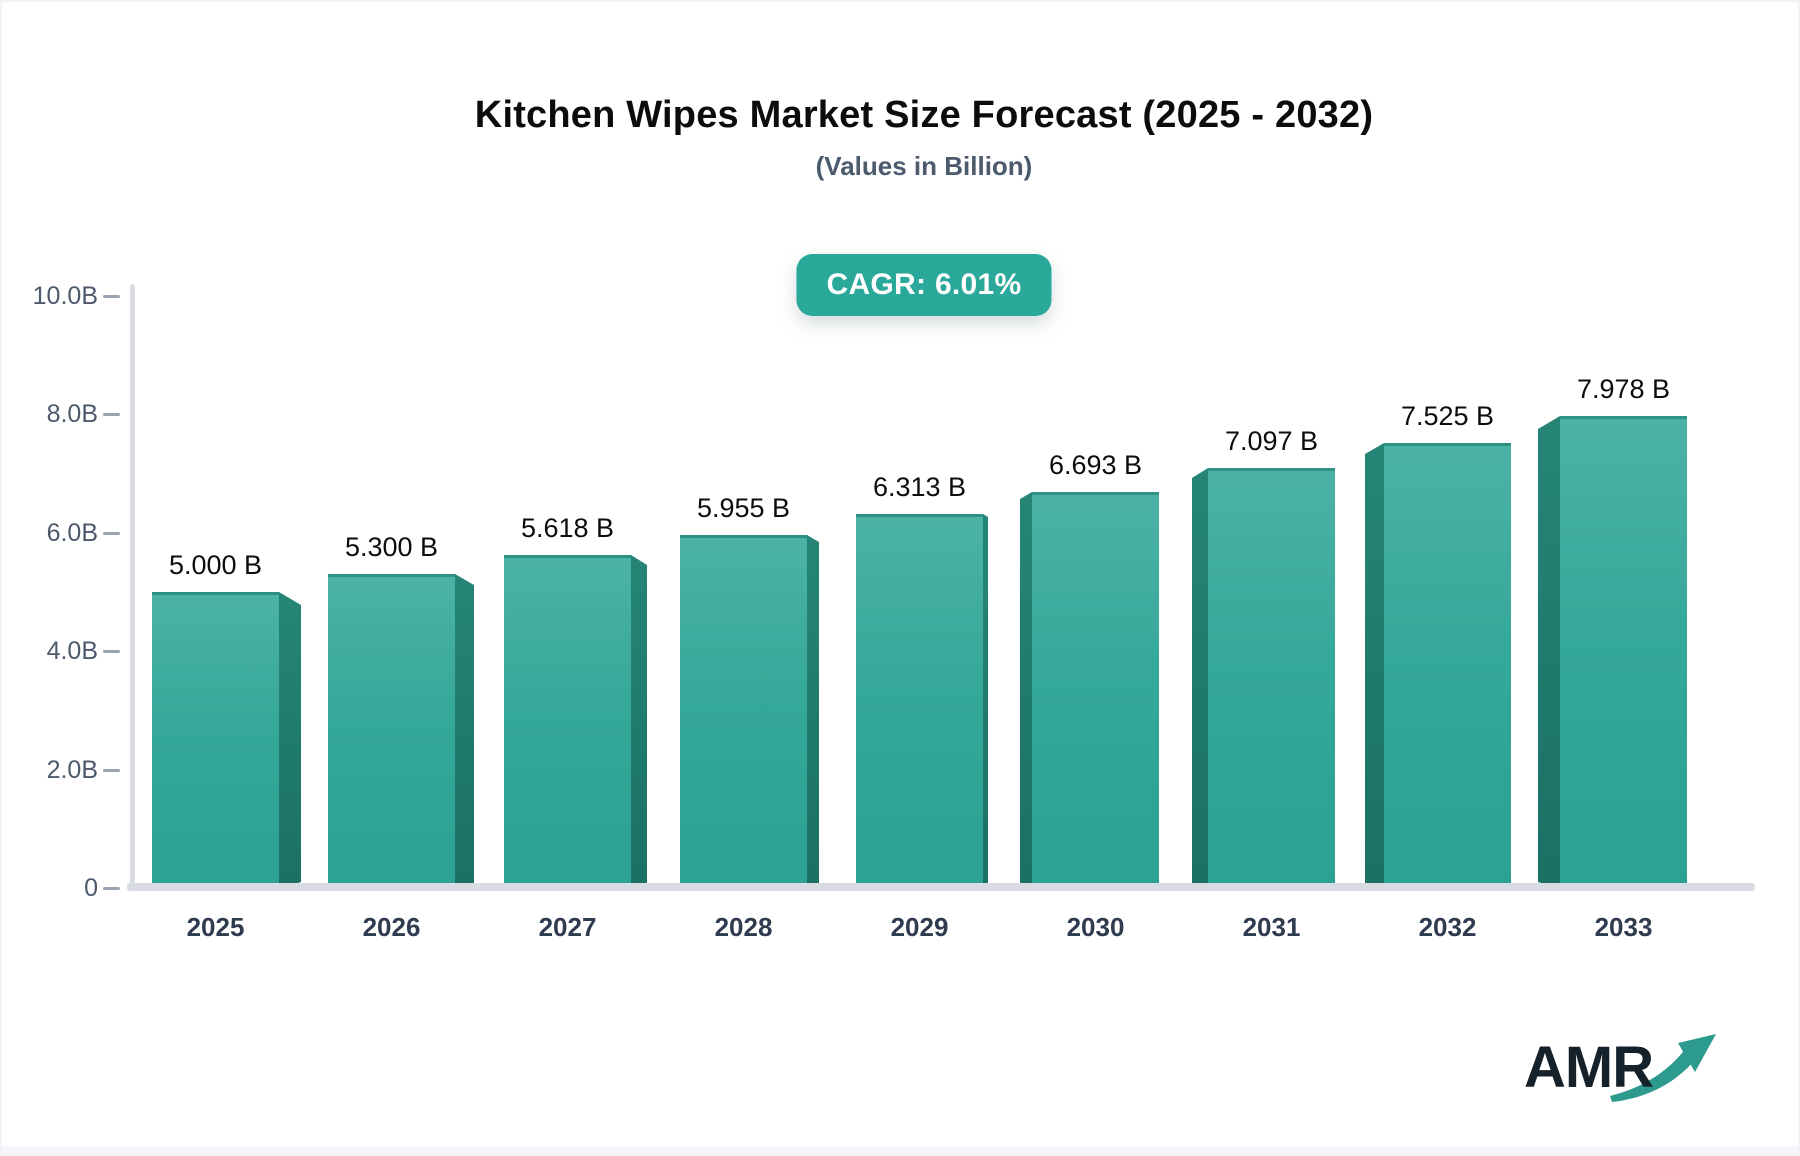 Image resolution: width=1800 pixels, height=1156 pixels. Describe the element at coordinates (215, 927) in the screenshot. I see `x-axis-label: 2025` at that location.